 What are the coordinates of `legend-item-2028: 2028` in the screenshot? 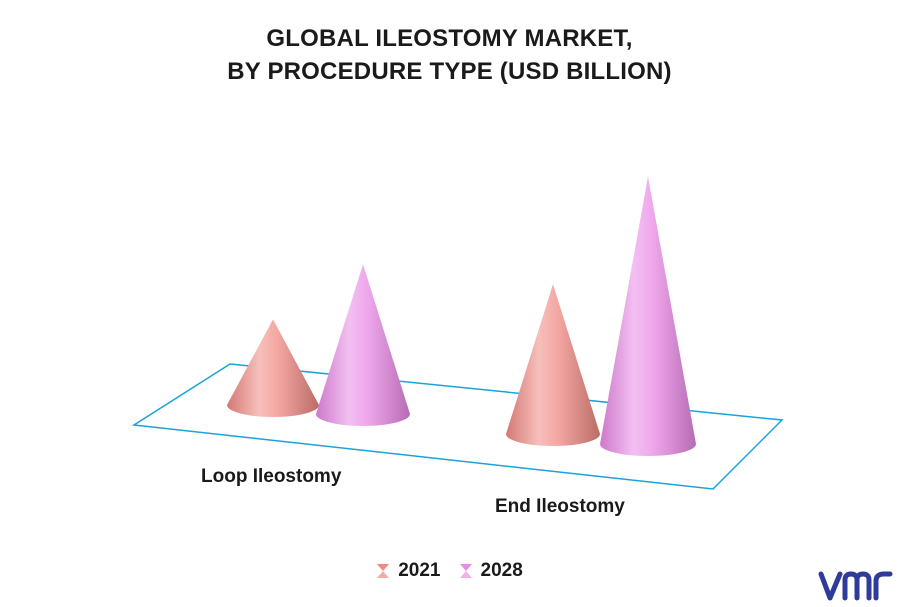 It's located at (491, 571).